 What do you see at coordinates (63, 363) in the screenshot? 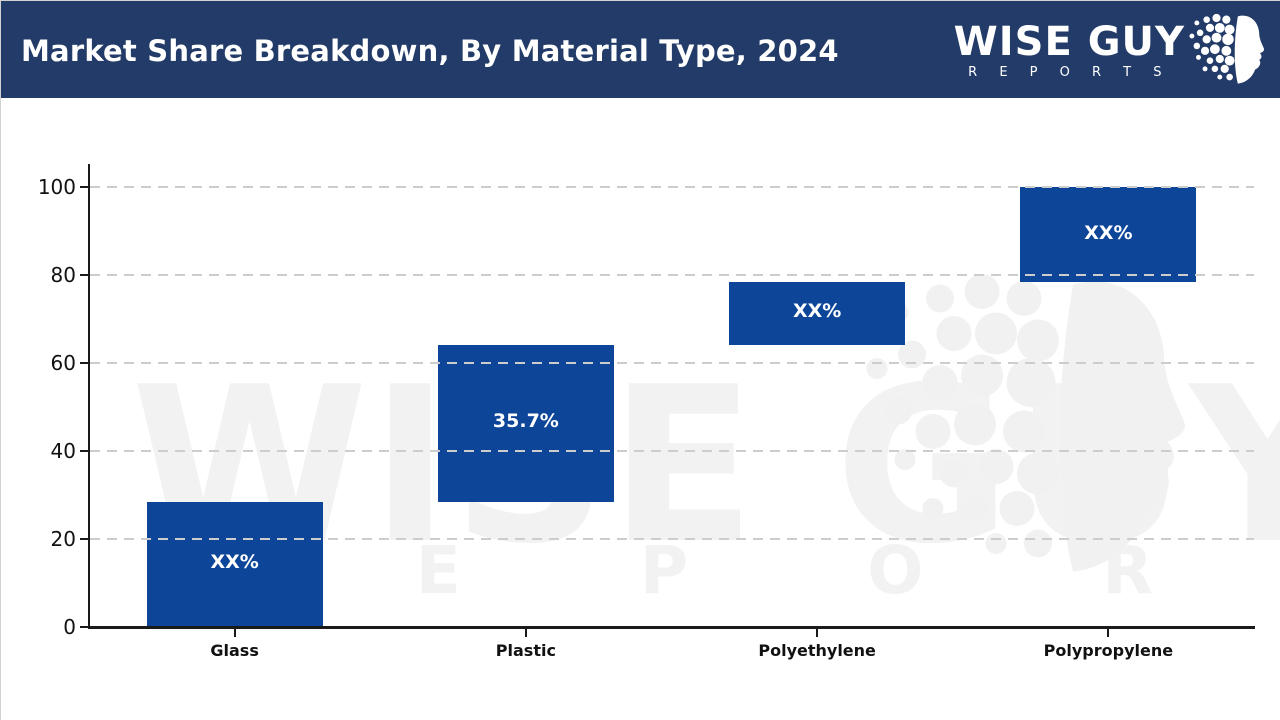
I see `y-axis-tick-label: 60` at bounding box center [63, 363].